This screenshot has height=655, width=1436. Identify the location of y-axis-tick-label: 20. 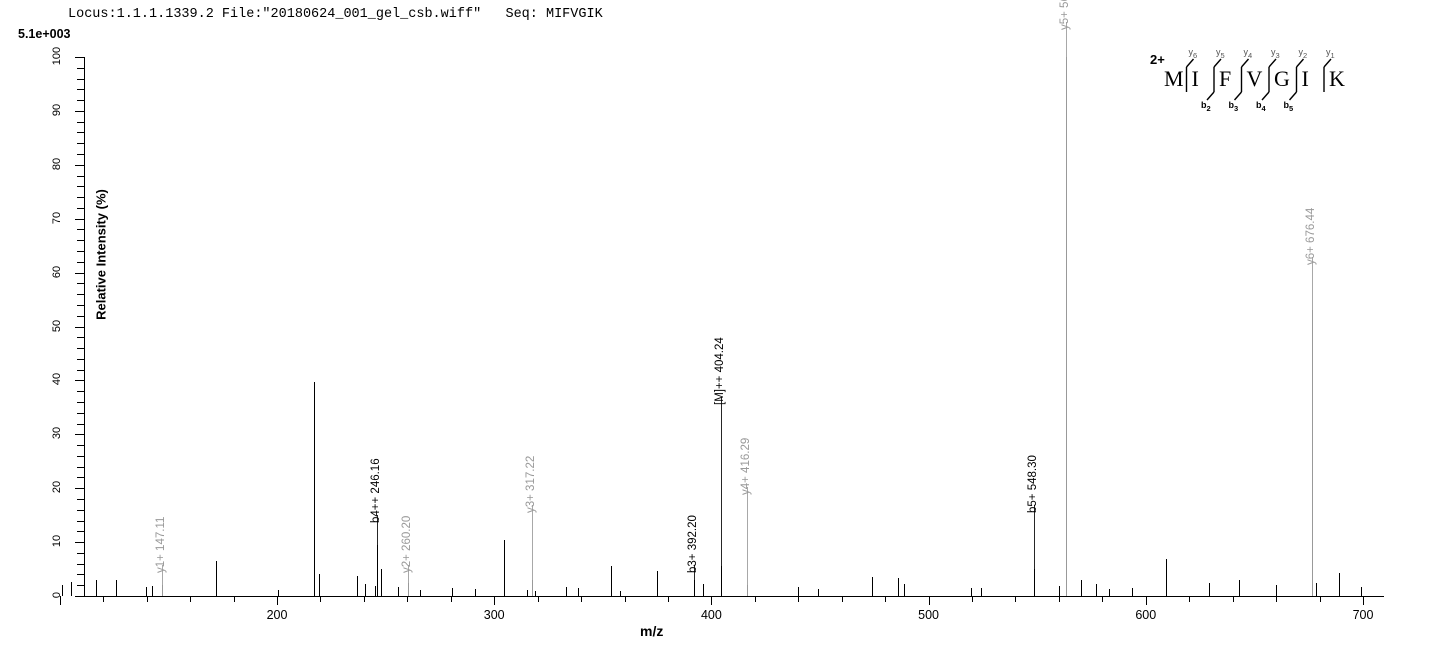
(57, 487).